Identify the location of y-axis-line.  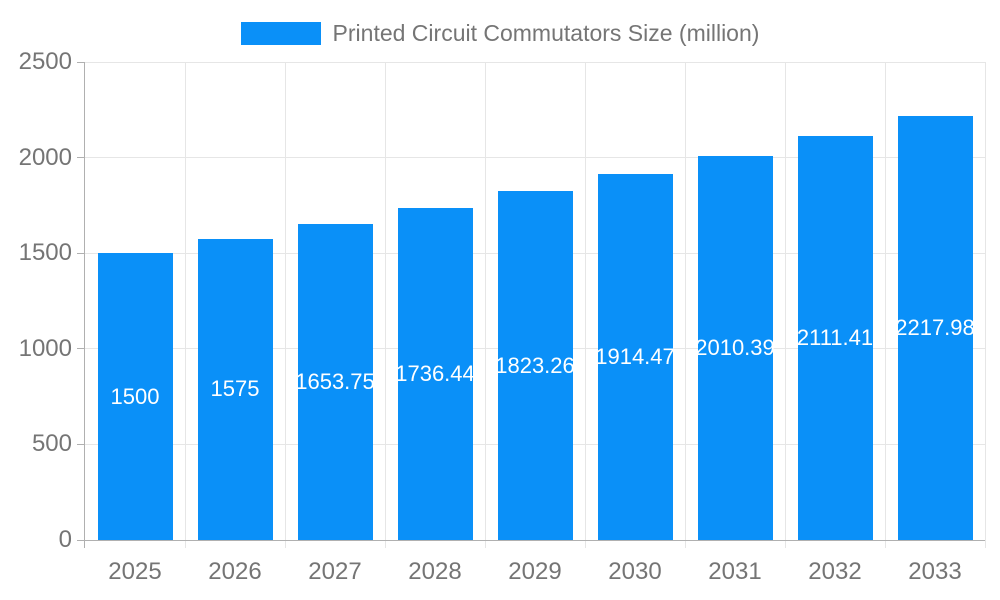
(84, 305).